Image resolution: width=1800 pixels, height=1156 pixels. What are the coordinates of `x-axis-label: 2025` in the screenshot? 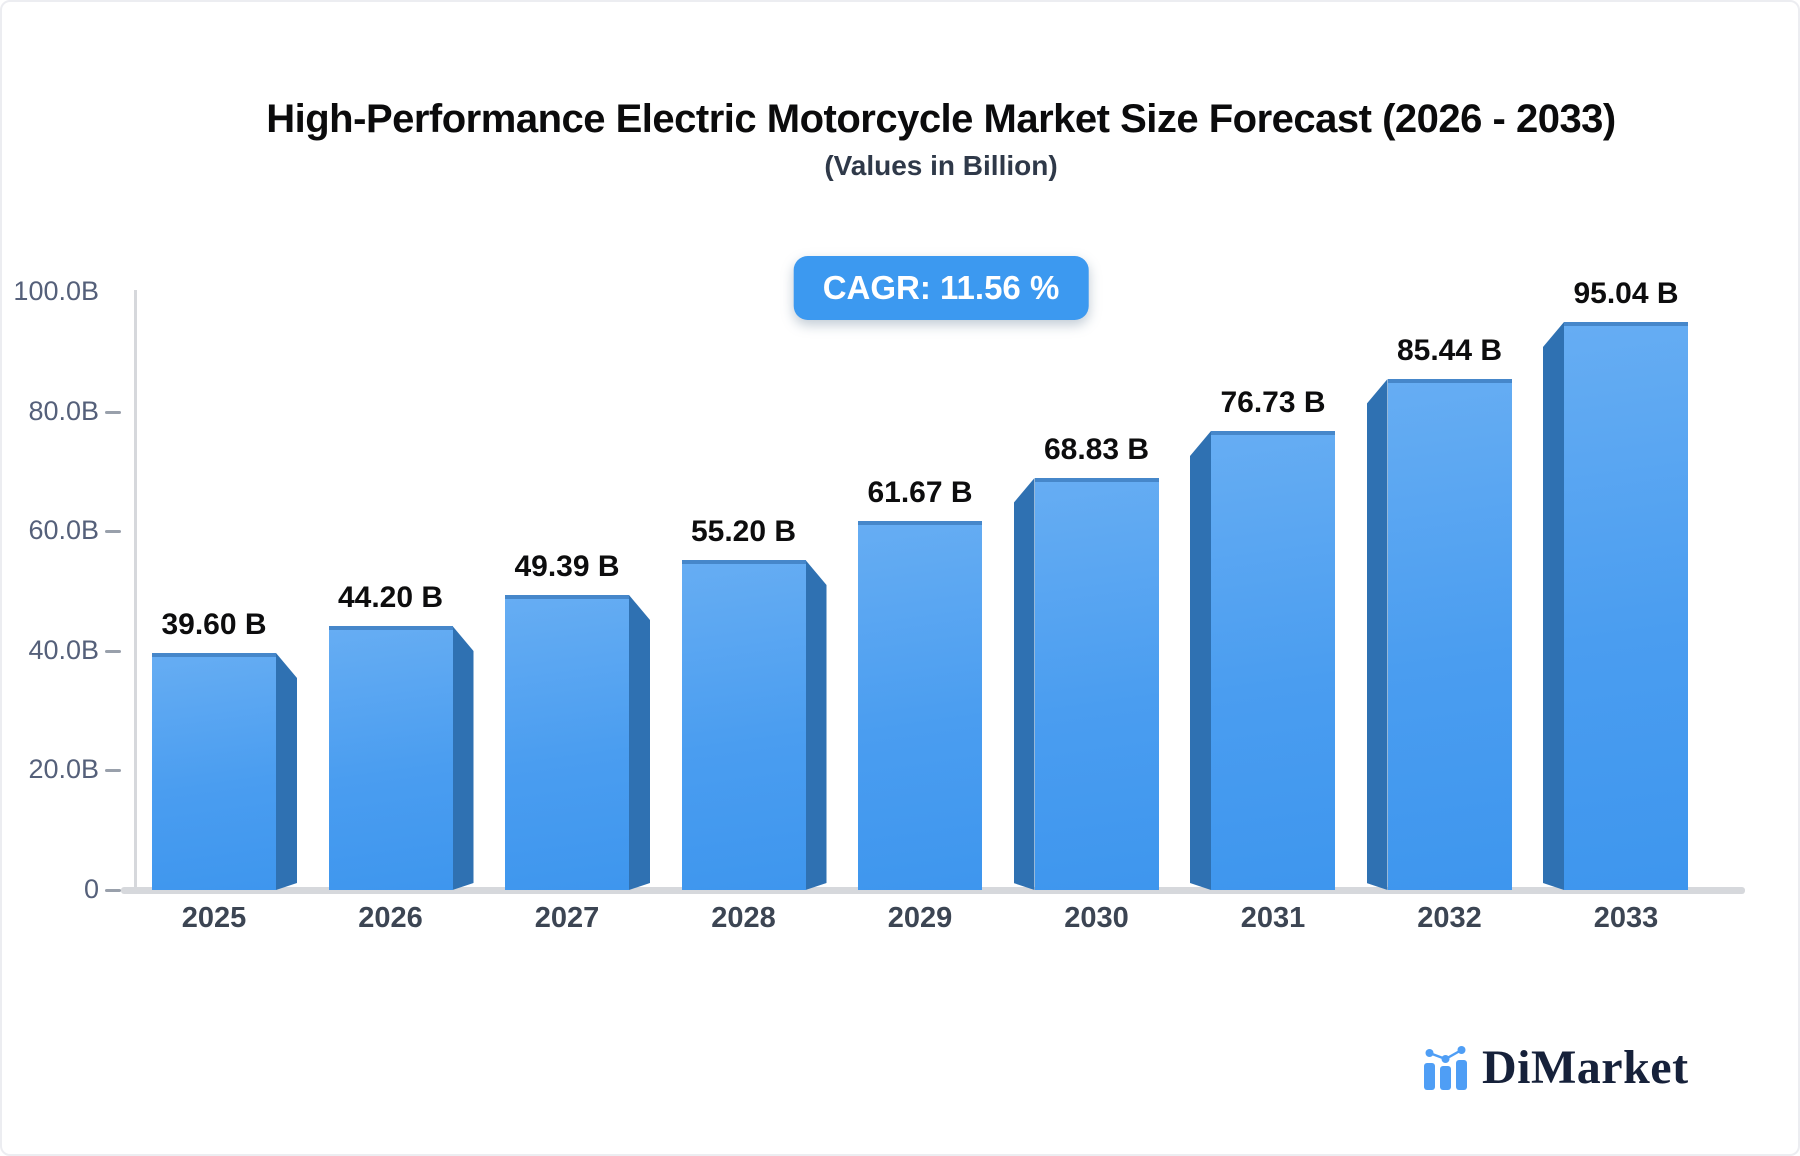 It's located at (214, 918).